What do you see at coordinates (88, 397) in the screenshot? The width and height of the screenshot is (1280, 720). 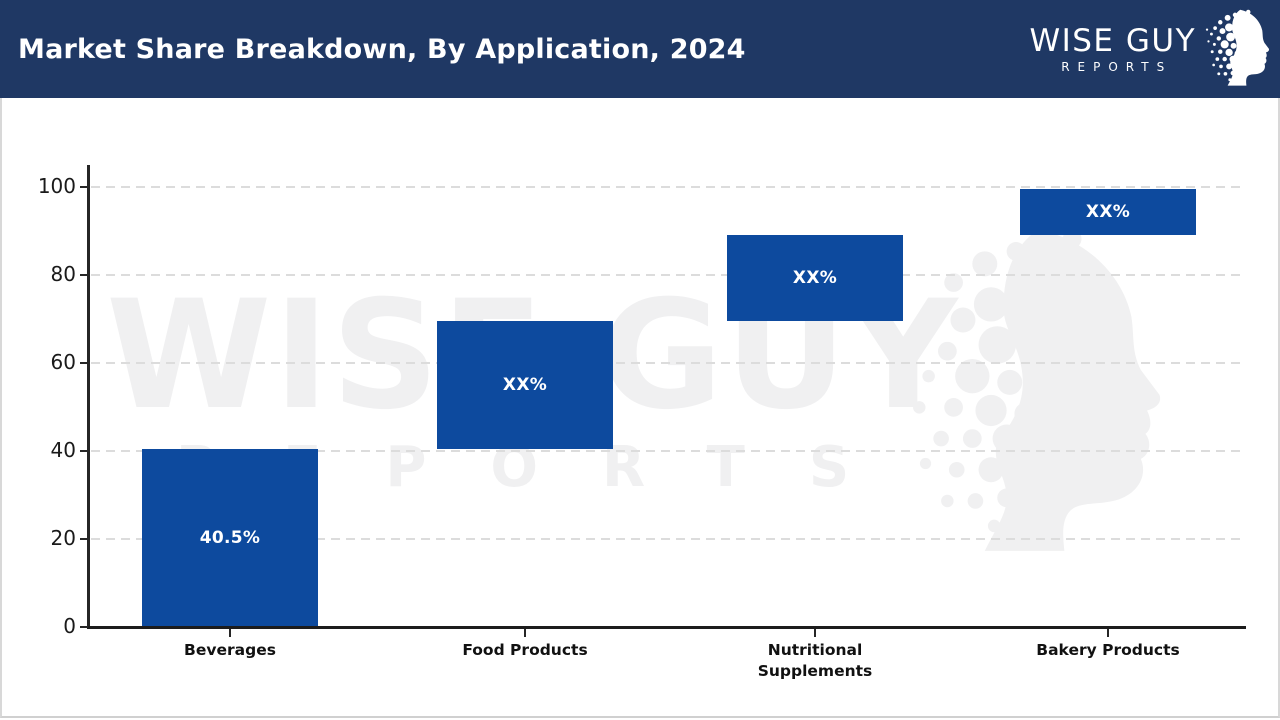 I see `y-axis-line` at bounding box center [88, 397].